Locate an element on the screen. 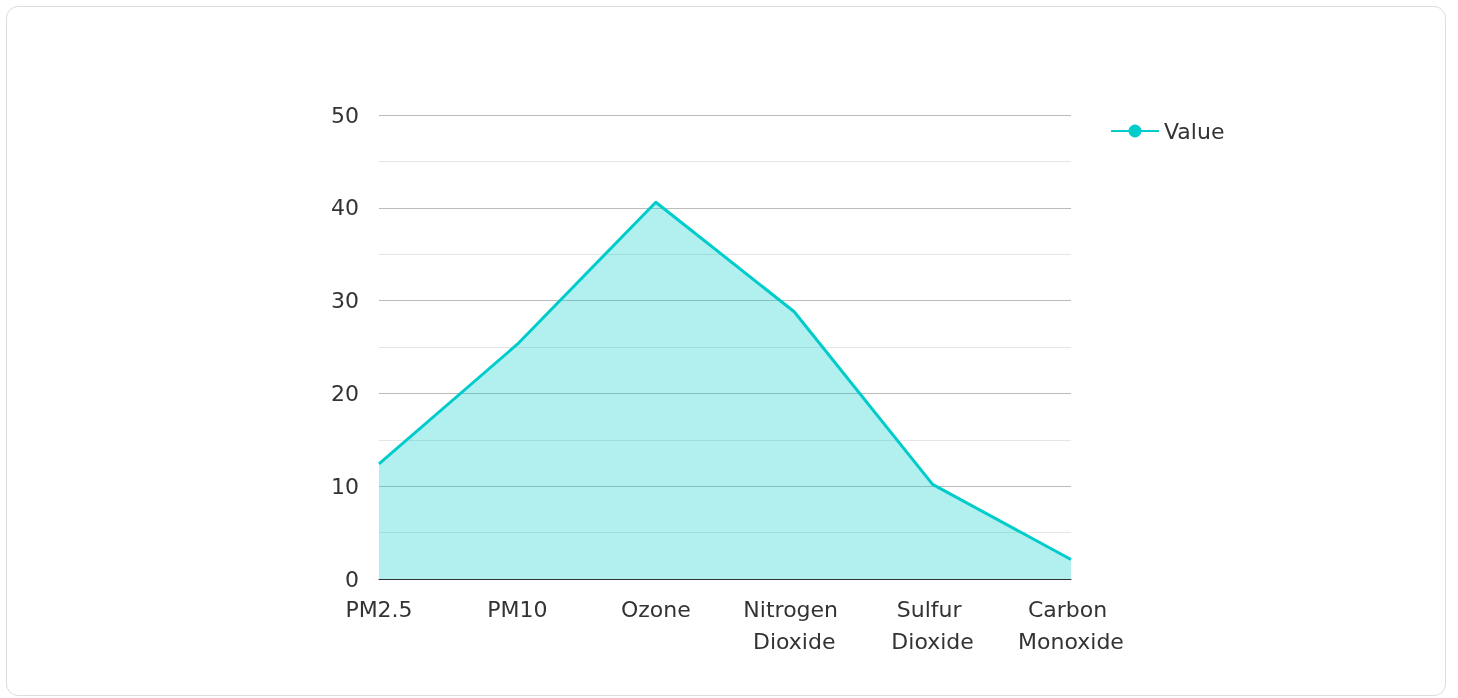 The image size is (1458, 698). y-tick-label: 0 is located at coordinates (352, 579).